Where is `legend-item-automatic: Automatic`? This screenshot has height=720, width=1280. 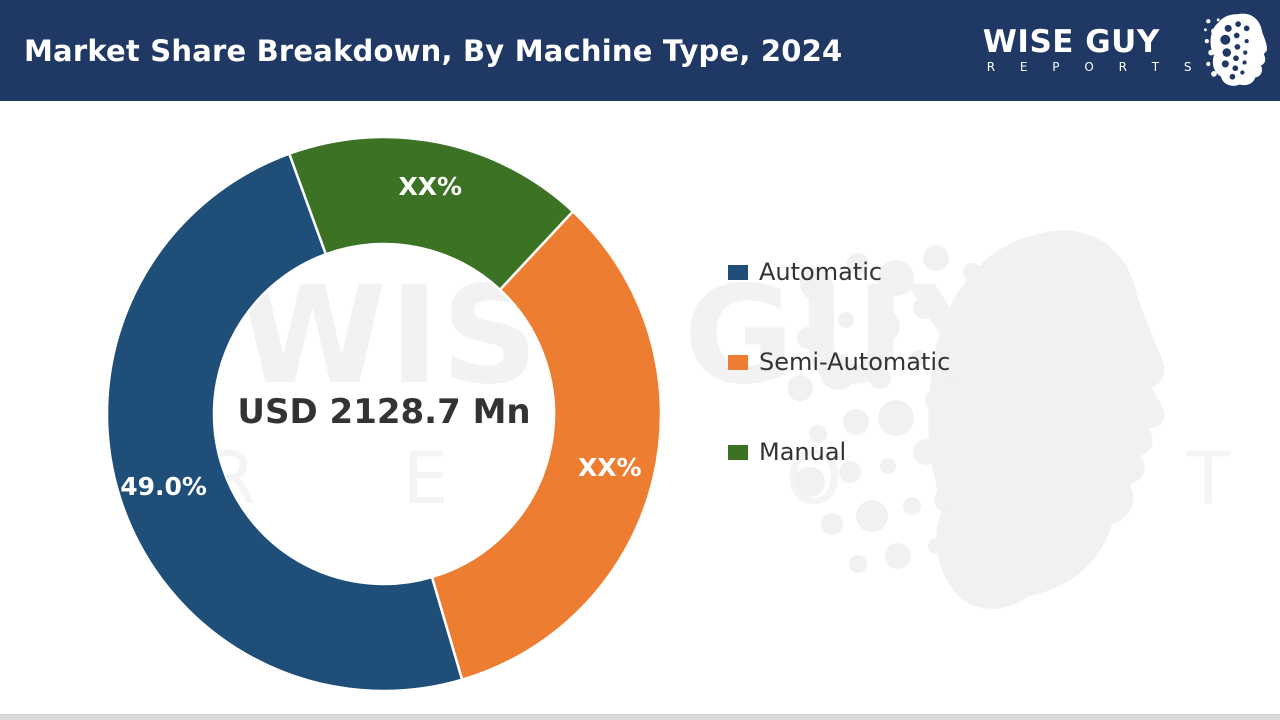
legend-item-automatic: Automatic is located at coordinates (839, 272).